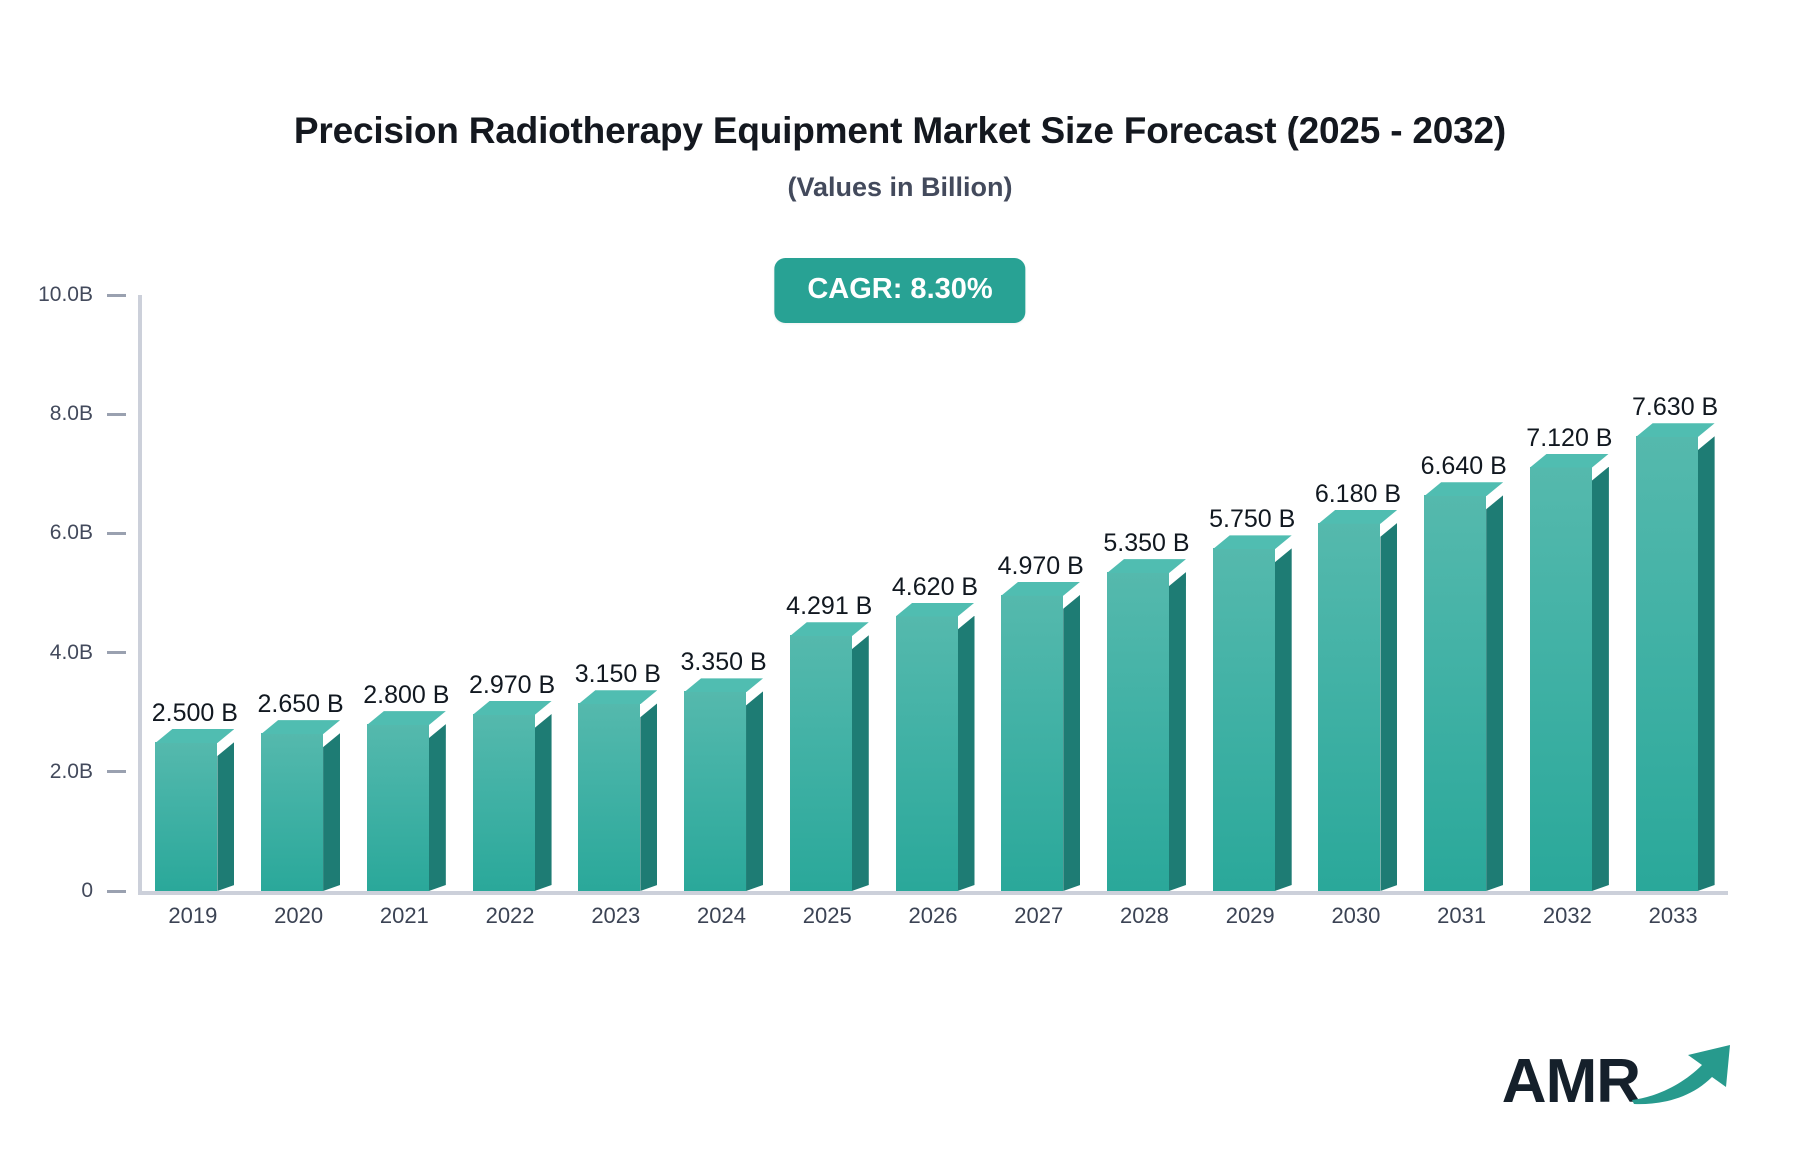 The width and height of the screenshot is (1800, 1156). I want to click on bar-group: 4.970 B, so click(1041, 593).